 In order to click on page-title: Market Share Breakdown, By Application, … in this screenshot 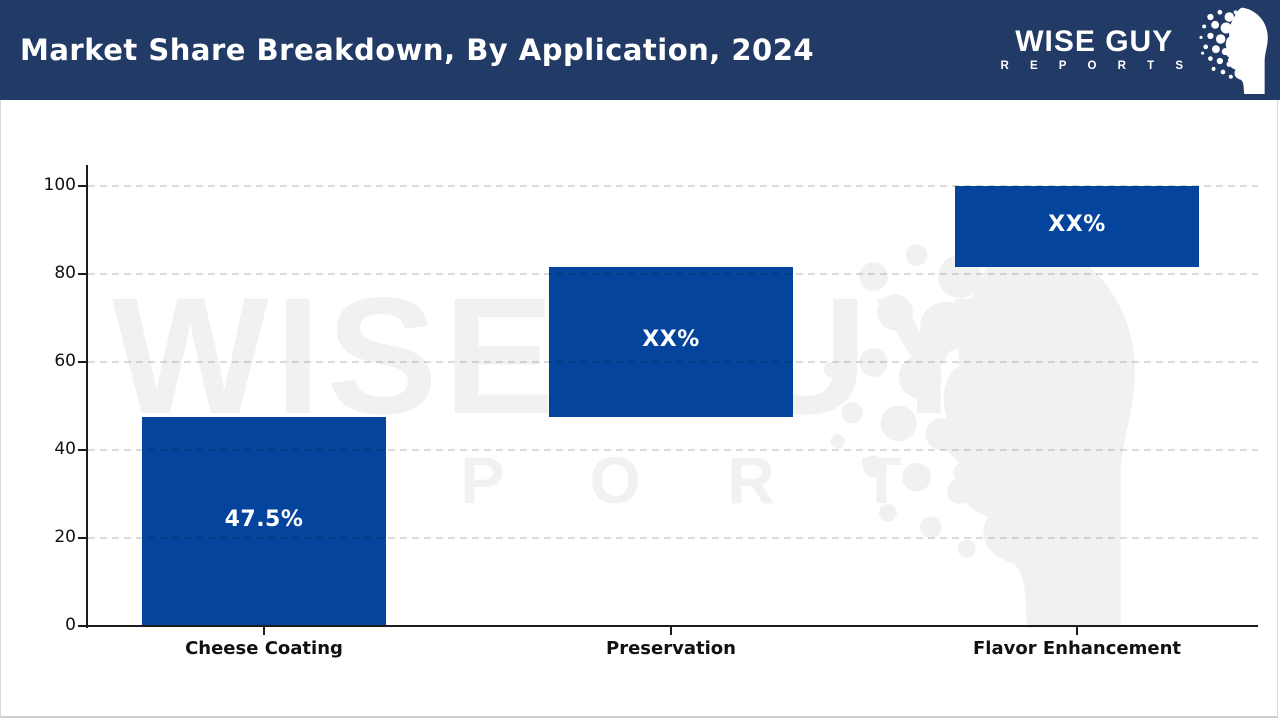, I will do `click(417, 50)`.